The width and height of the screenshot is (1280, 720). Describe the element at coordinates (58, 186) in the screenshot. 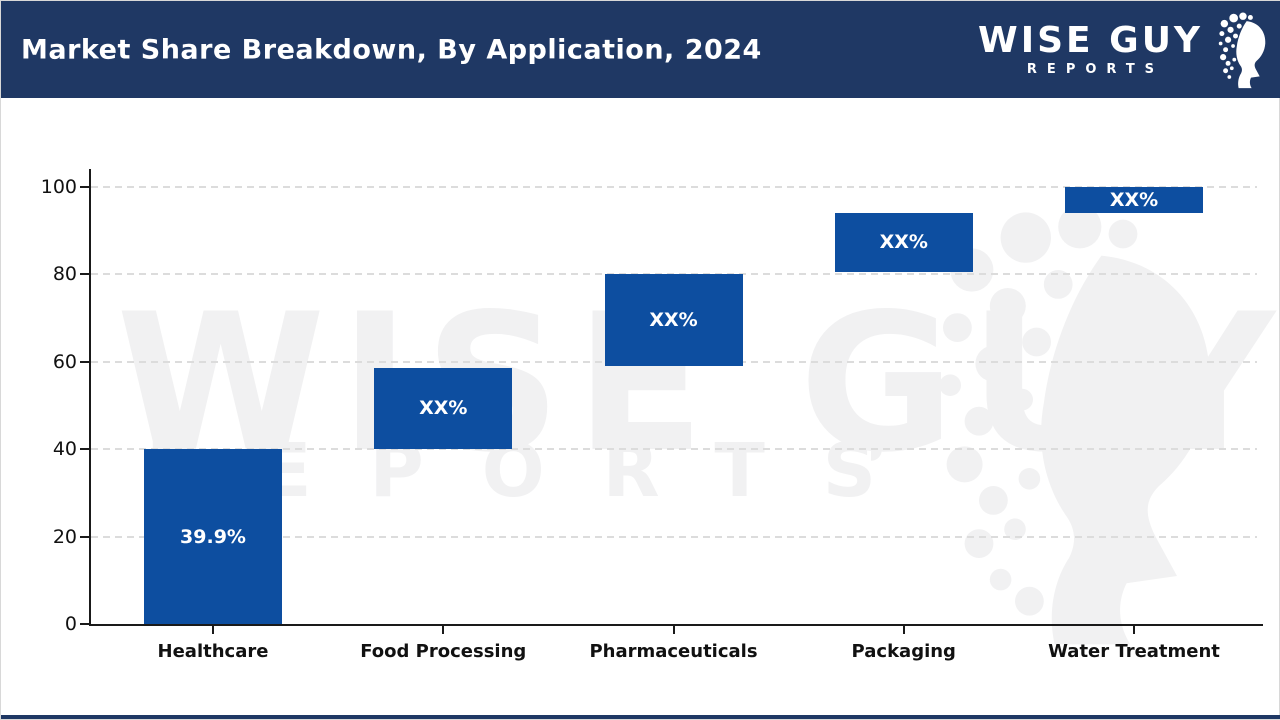

I see `y-axis-tick-label: 100` at that location.